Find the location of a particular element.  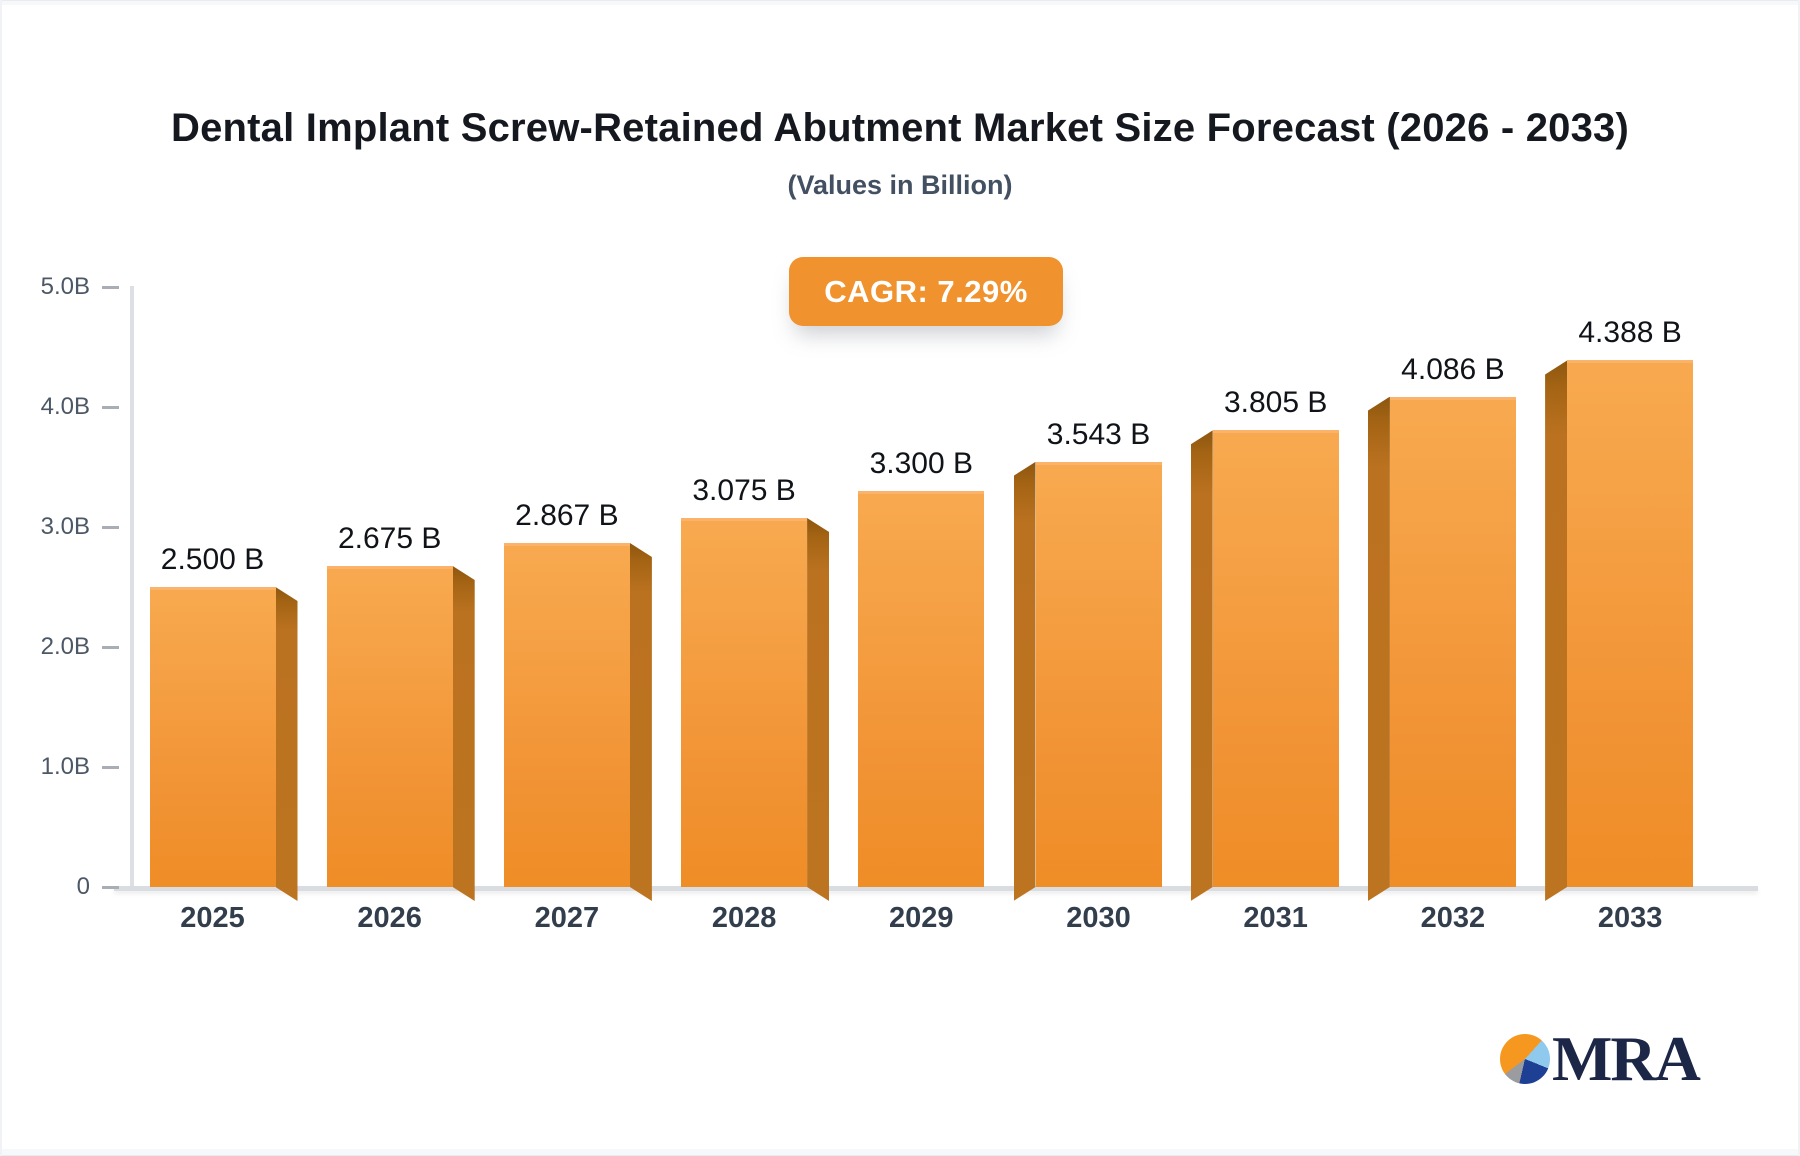

bar-2033 is located at coordinates (1630, 623).